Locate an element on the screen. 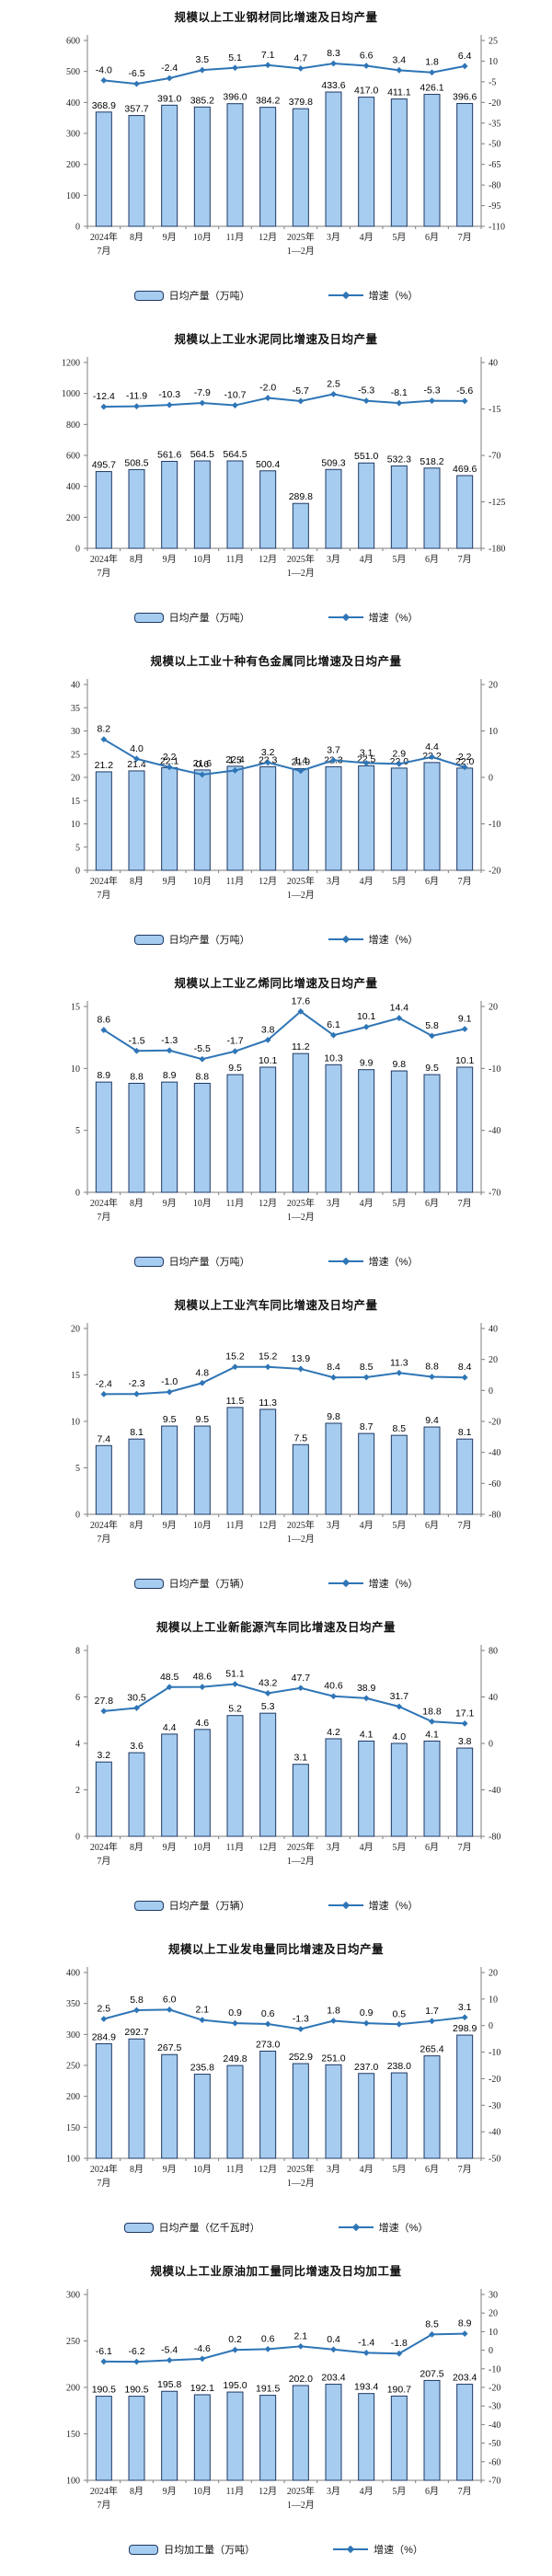 The height and width of the screenshot is (2576, 552). bar-value-label: 9.5 is located at coordinates (432, 1068).